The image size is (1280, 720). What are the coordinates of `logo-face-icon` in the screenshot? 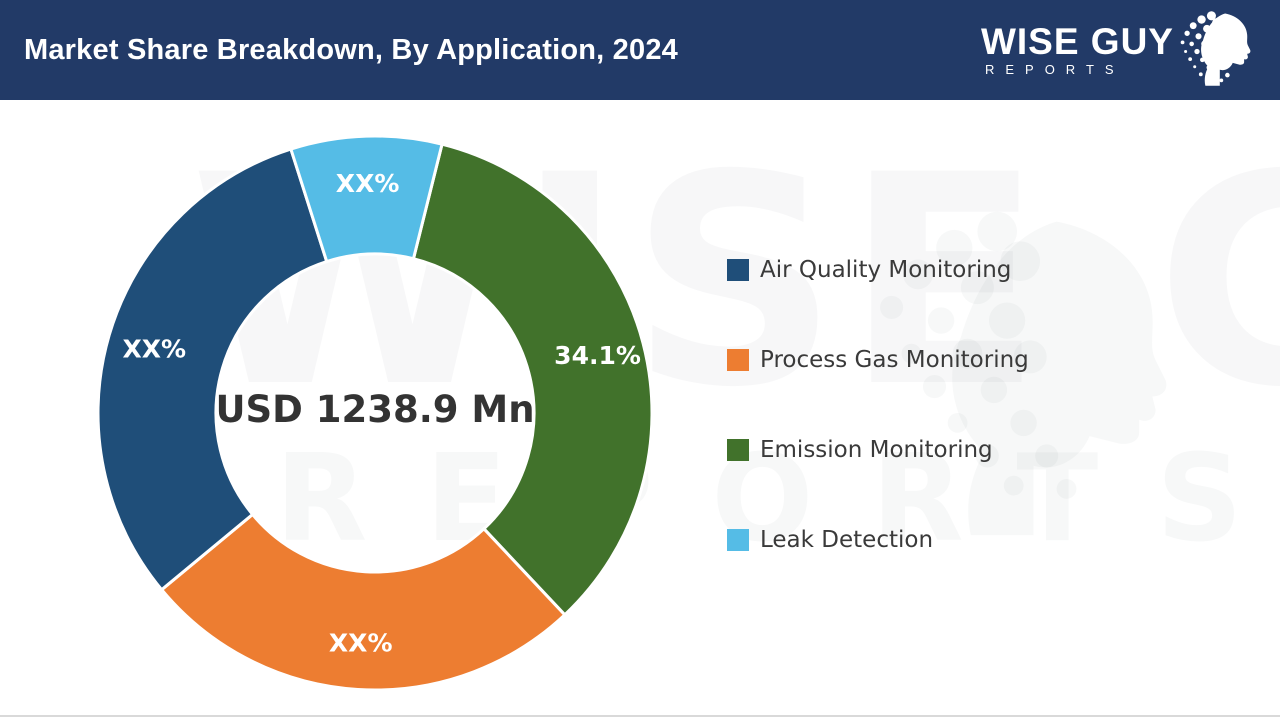 It's located at (1215, 48).